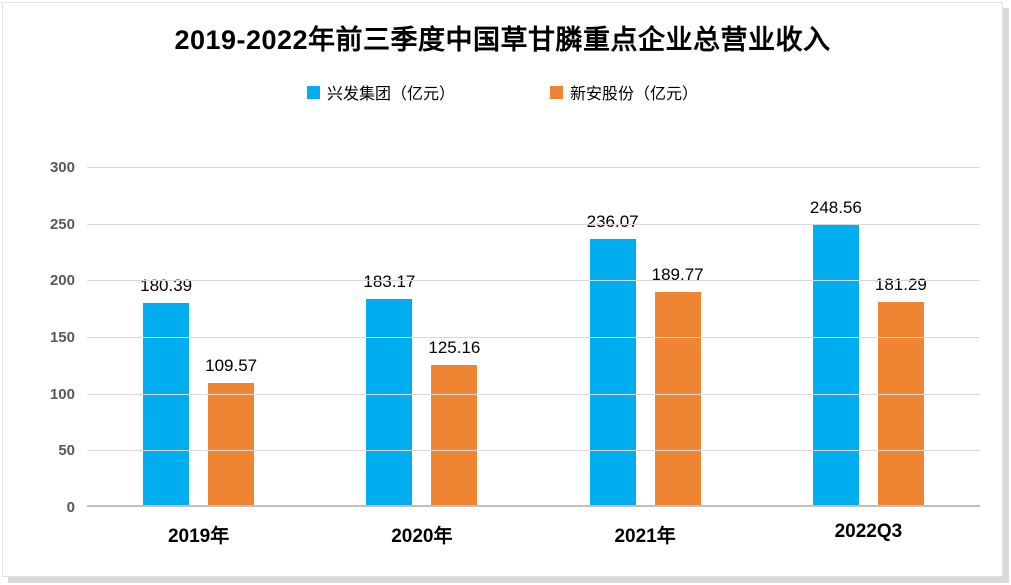  What do you see at coordinates (634, 94) in the screenshot?
I see `legend-label-xinan: 新安股份（亿元）` at bounding box center [634, 94].